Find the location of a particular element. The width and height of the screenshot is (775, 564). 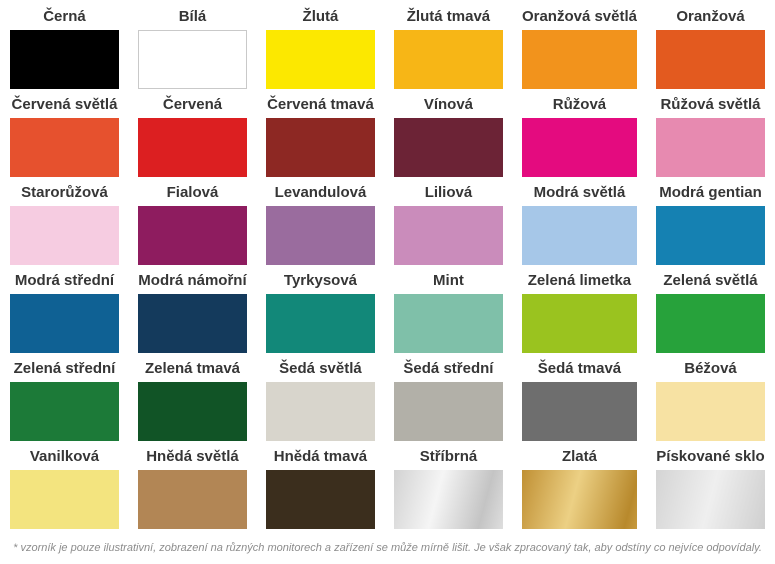

color-swatch-modra-svetla is located at coordinates (579, 235).